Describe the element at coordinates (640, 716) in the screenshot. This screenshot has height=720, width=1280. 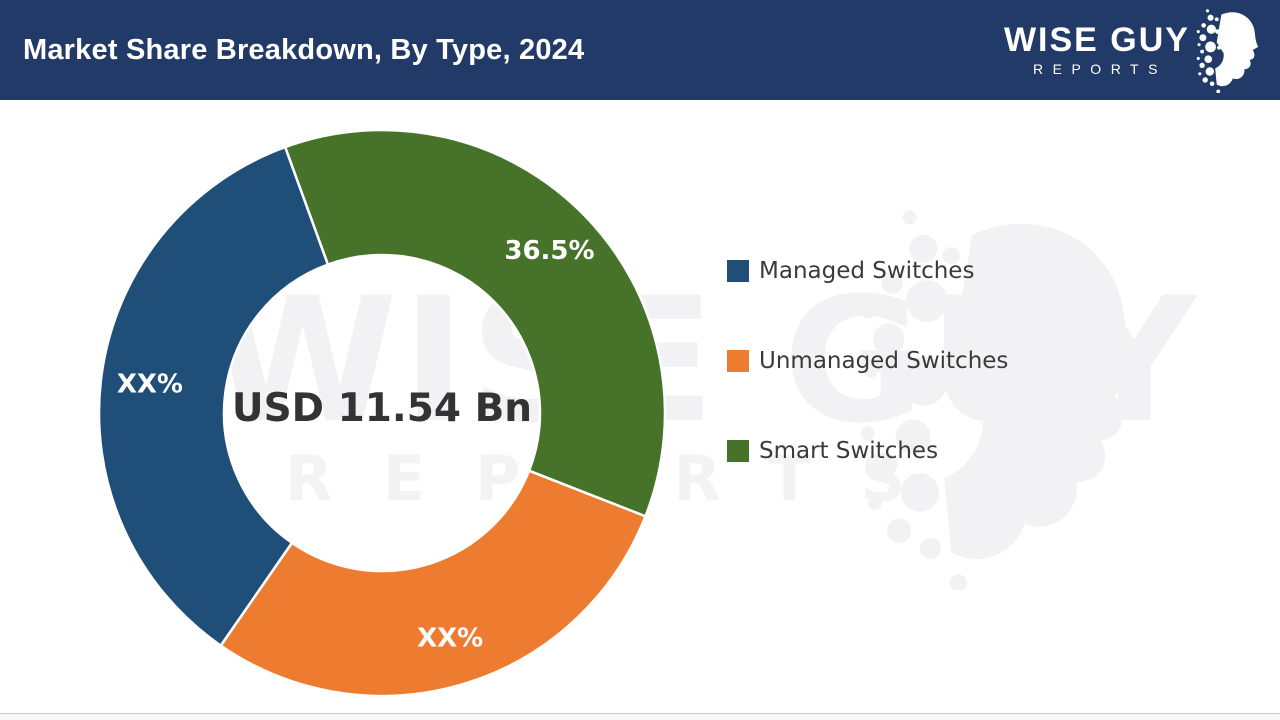
I see `bottom-divider` at that location.